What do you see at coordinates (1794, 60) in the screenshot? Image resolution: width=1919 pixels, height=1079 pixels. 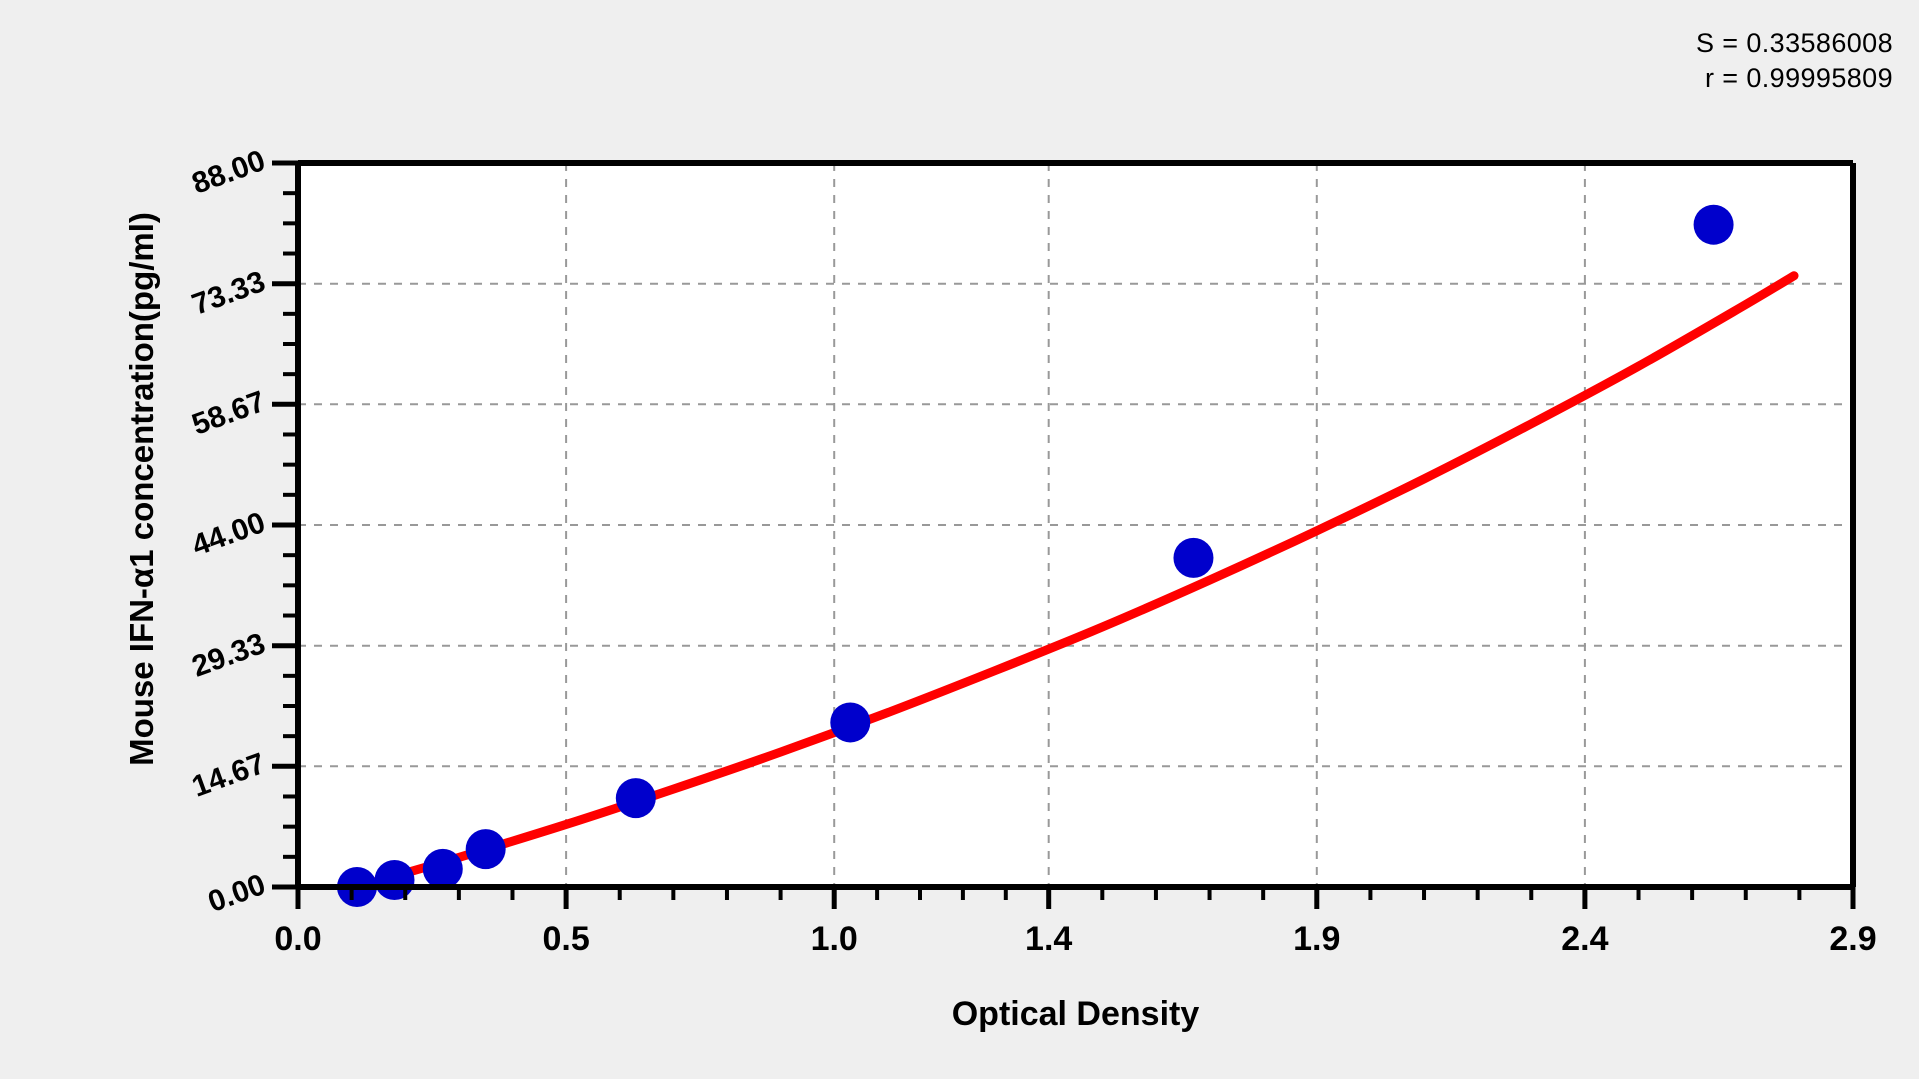 I see `statistics-annotation: S = 0.33586008 r = 0.99995809` at bounding box center [1794, 60].